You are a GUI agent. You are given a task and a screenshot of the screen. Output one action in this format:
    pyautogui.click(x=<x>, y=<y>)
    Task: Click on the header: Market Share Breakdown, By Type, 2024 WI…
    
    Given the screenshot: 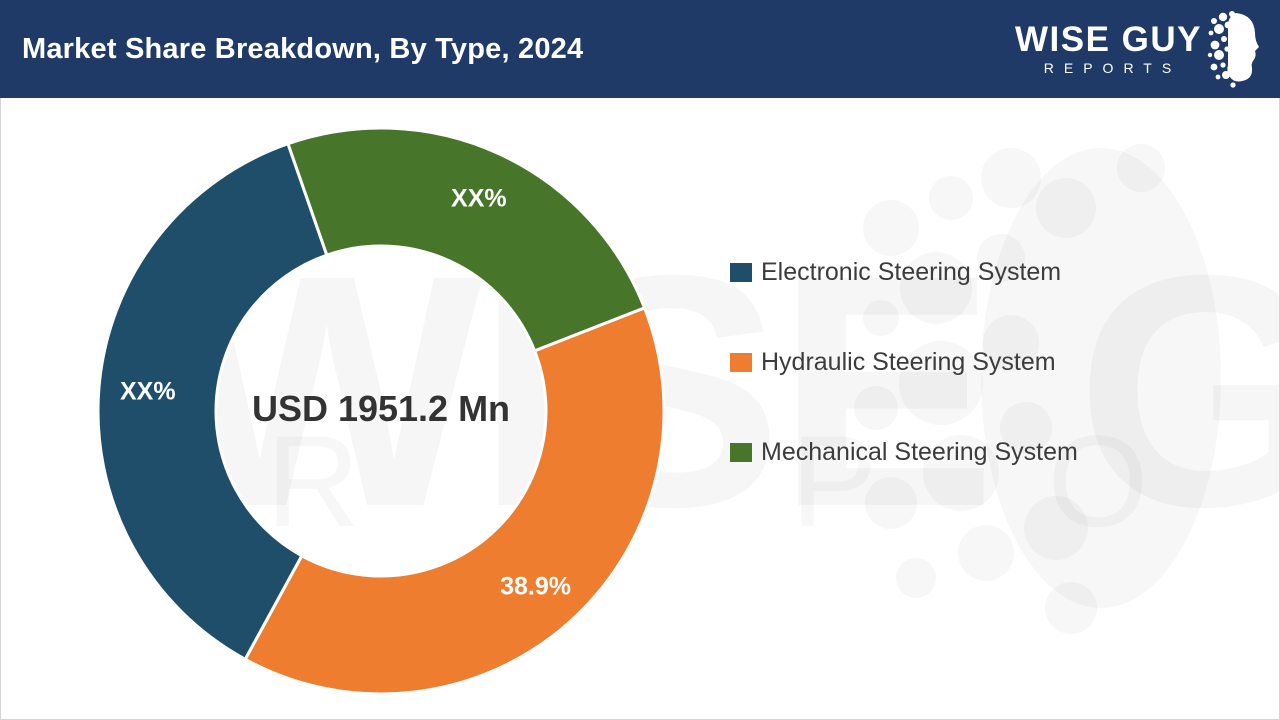 What is the action you would take?
    pyautogui.click(x=640, y=49)
    